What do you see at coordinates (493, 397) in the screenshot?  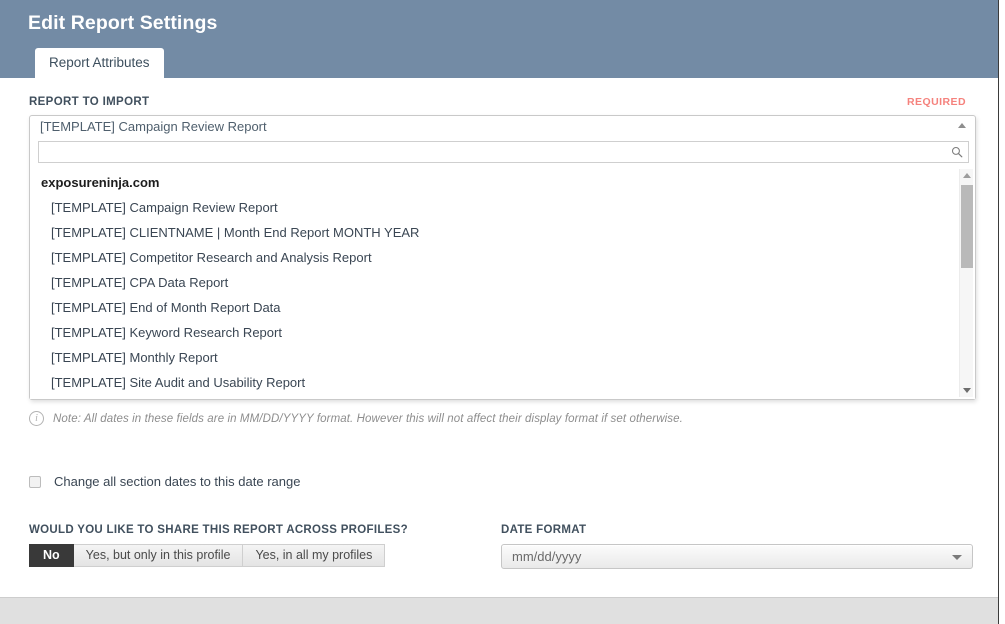 I see `list-item: [TEMPLATE] Site Audit Data` at bounding box center [493, 397].